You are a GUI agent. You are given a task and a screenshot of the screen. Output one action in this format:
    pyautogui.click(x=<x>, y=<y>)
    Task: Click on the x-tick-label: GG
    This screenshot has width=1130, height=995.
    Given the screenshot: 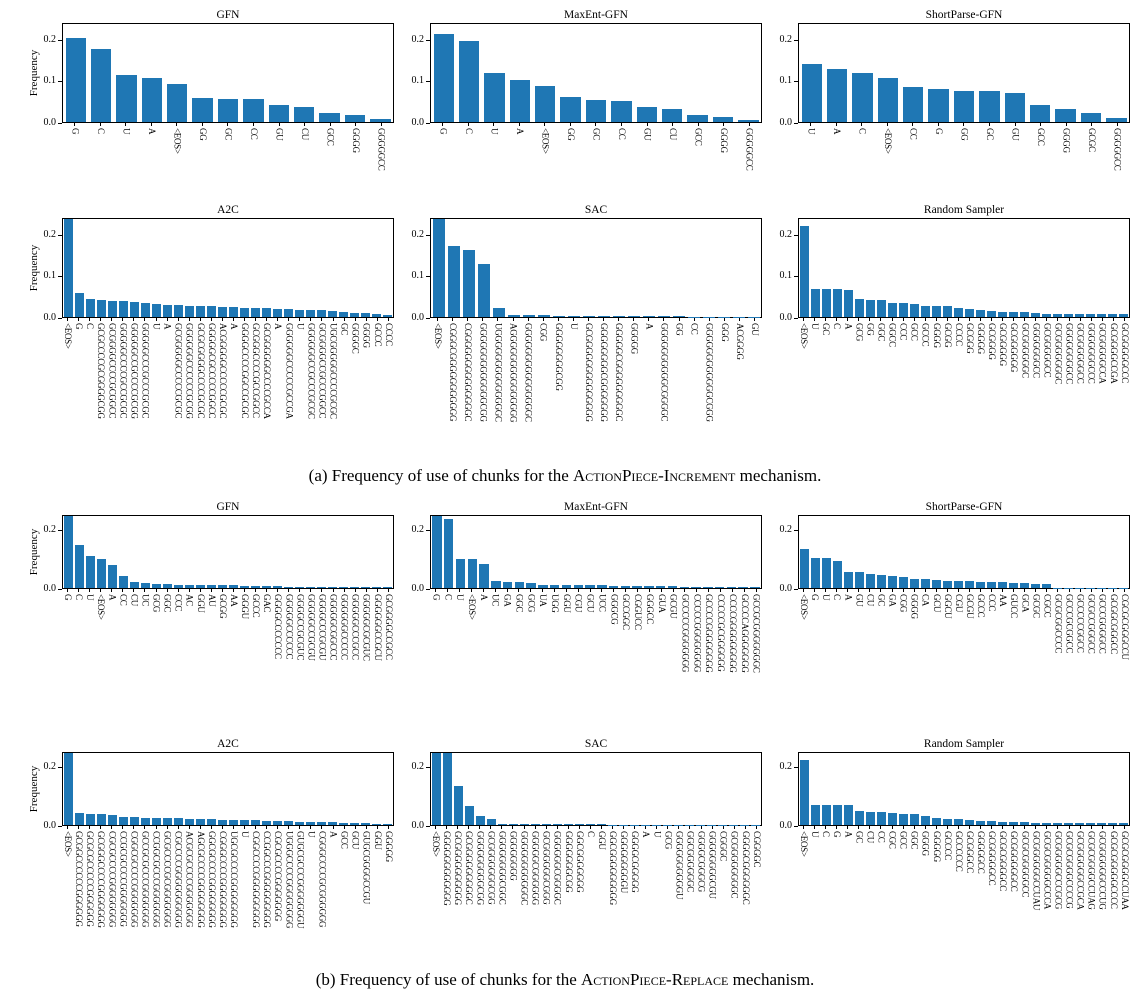 What is the action you would take?
    pyautogui.click(x=870, y=329)
    